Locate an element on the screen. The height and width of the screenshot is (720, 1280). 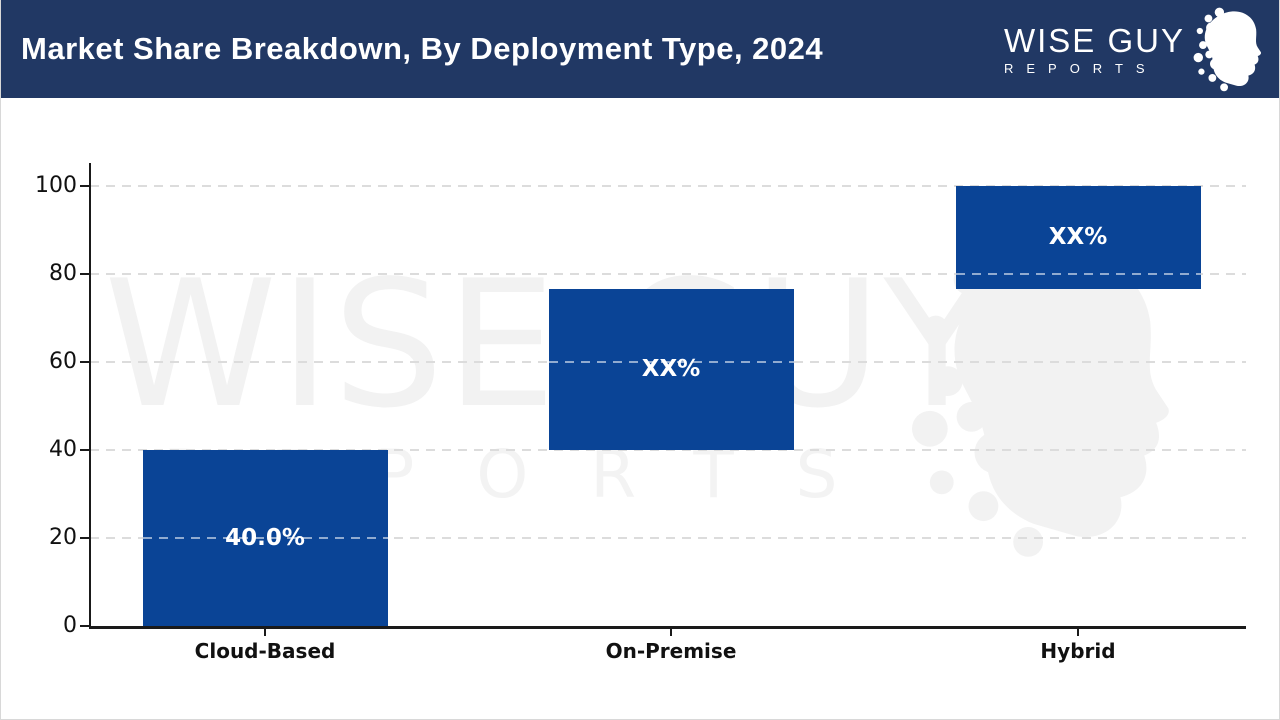
brand-text: WISE GUY REPORTS is located at coordinates (1094, 49).